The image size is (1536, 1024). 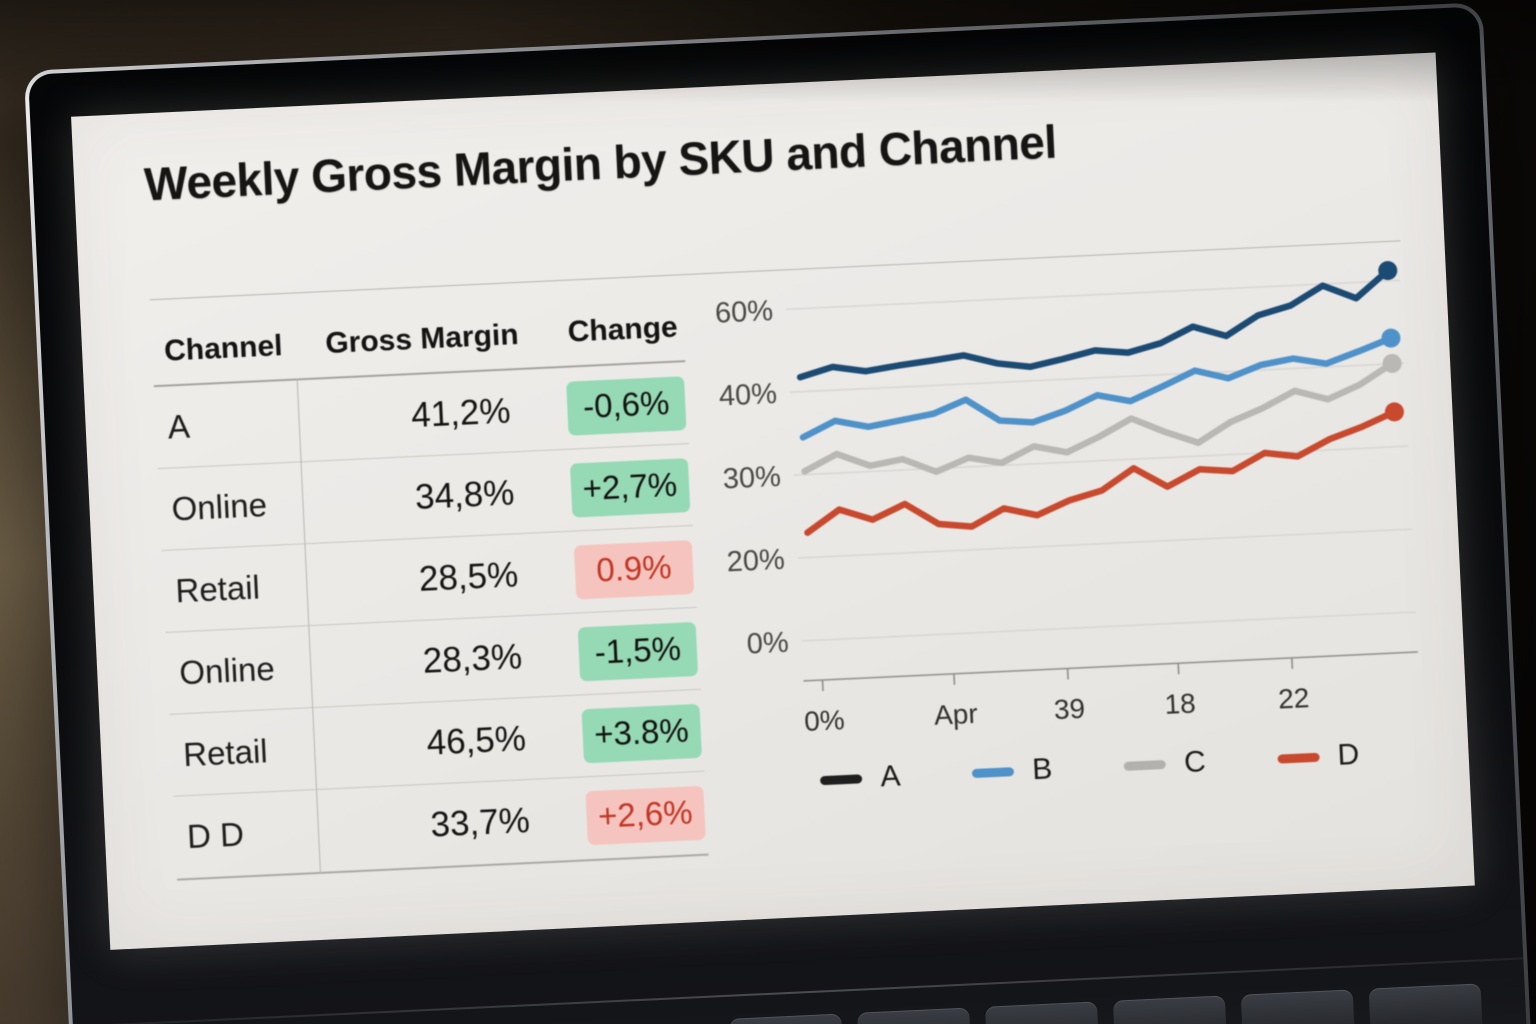 I want to click on change-cell: -0,6%, so click(x=626, y=405).